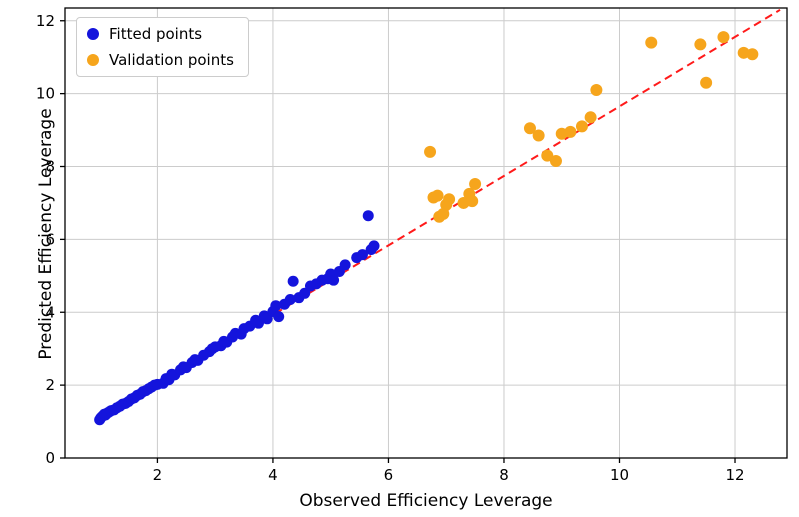  What do you see at coordinates (162, 47) in the screenshot?
I see `legend: Fitted points Validation points` at bounding box center [162, 47].